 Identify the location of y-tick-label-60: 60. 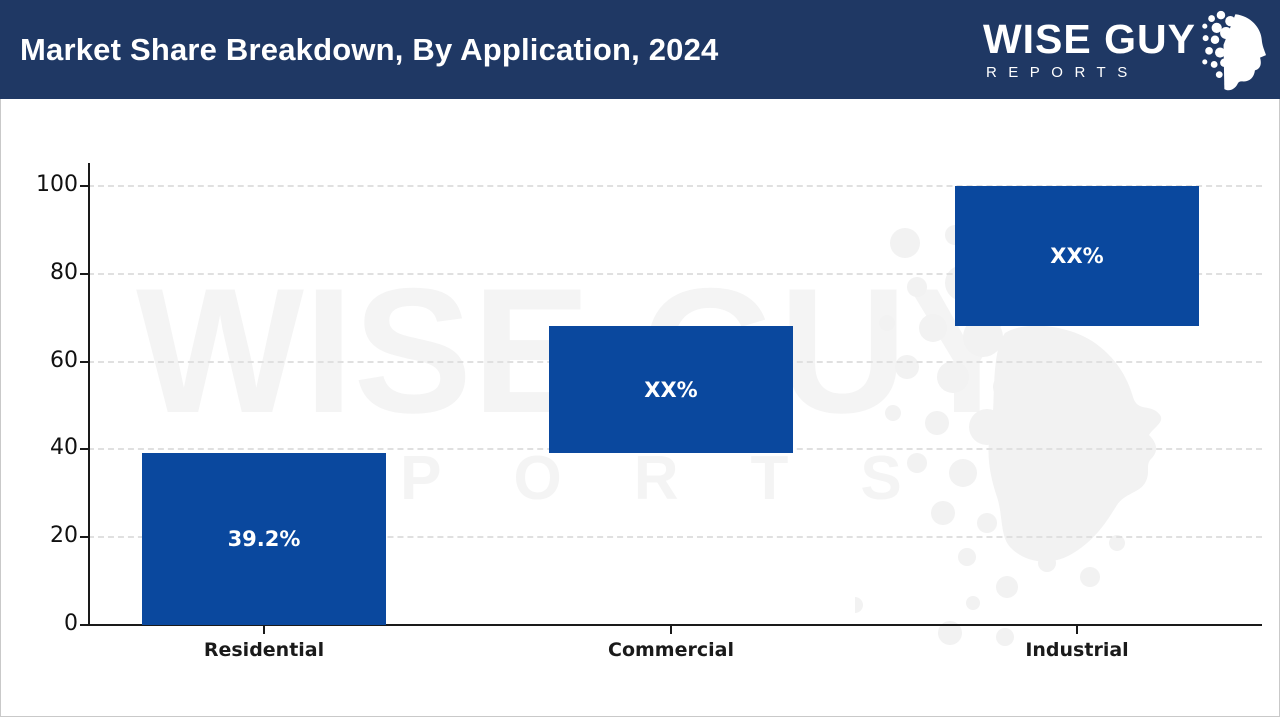
(64, 360).